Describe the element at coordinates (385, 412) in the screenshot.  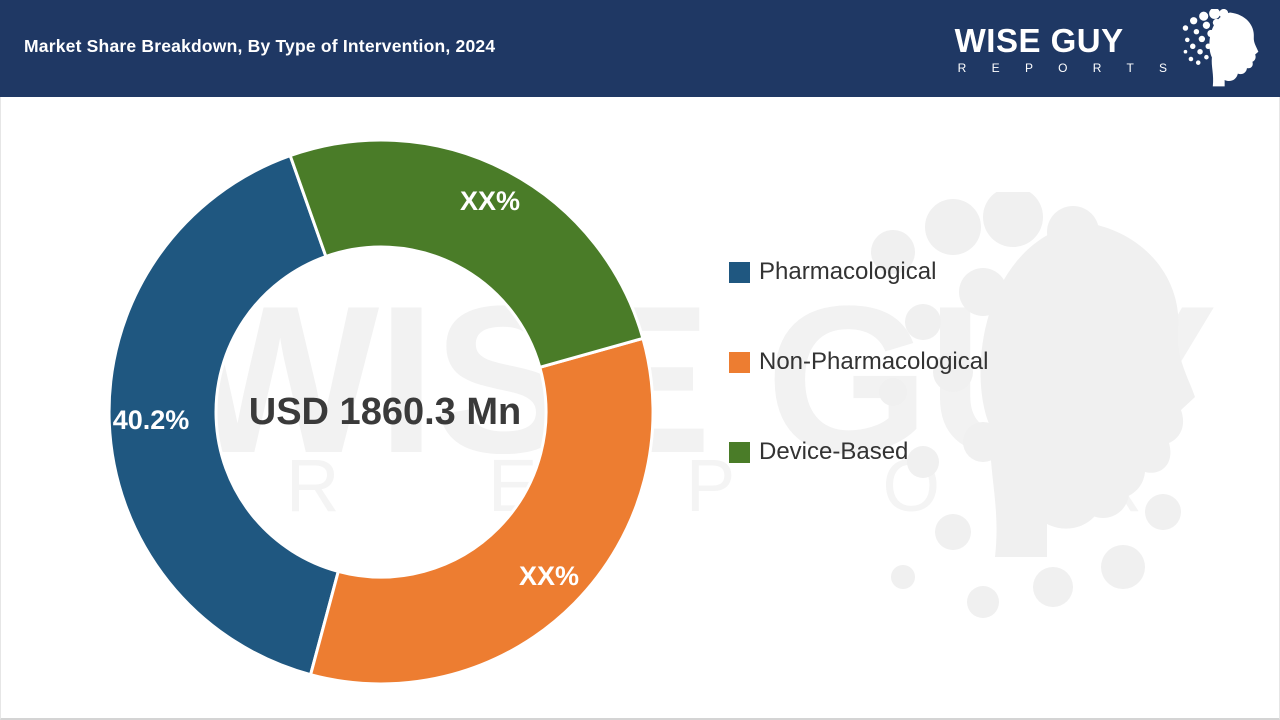
I see `donut-center-value: USD 1860.3 Mn` at that location.